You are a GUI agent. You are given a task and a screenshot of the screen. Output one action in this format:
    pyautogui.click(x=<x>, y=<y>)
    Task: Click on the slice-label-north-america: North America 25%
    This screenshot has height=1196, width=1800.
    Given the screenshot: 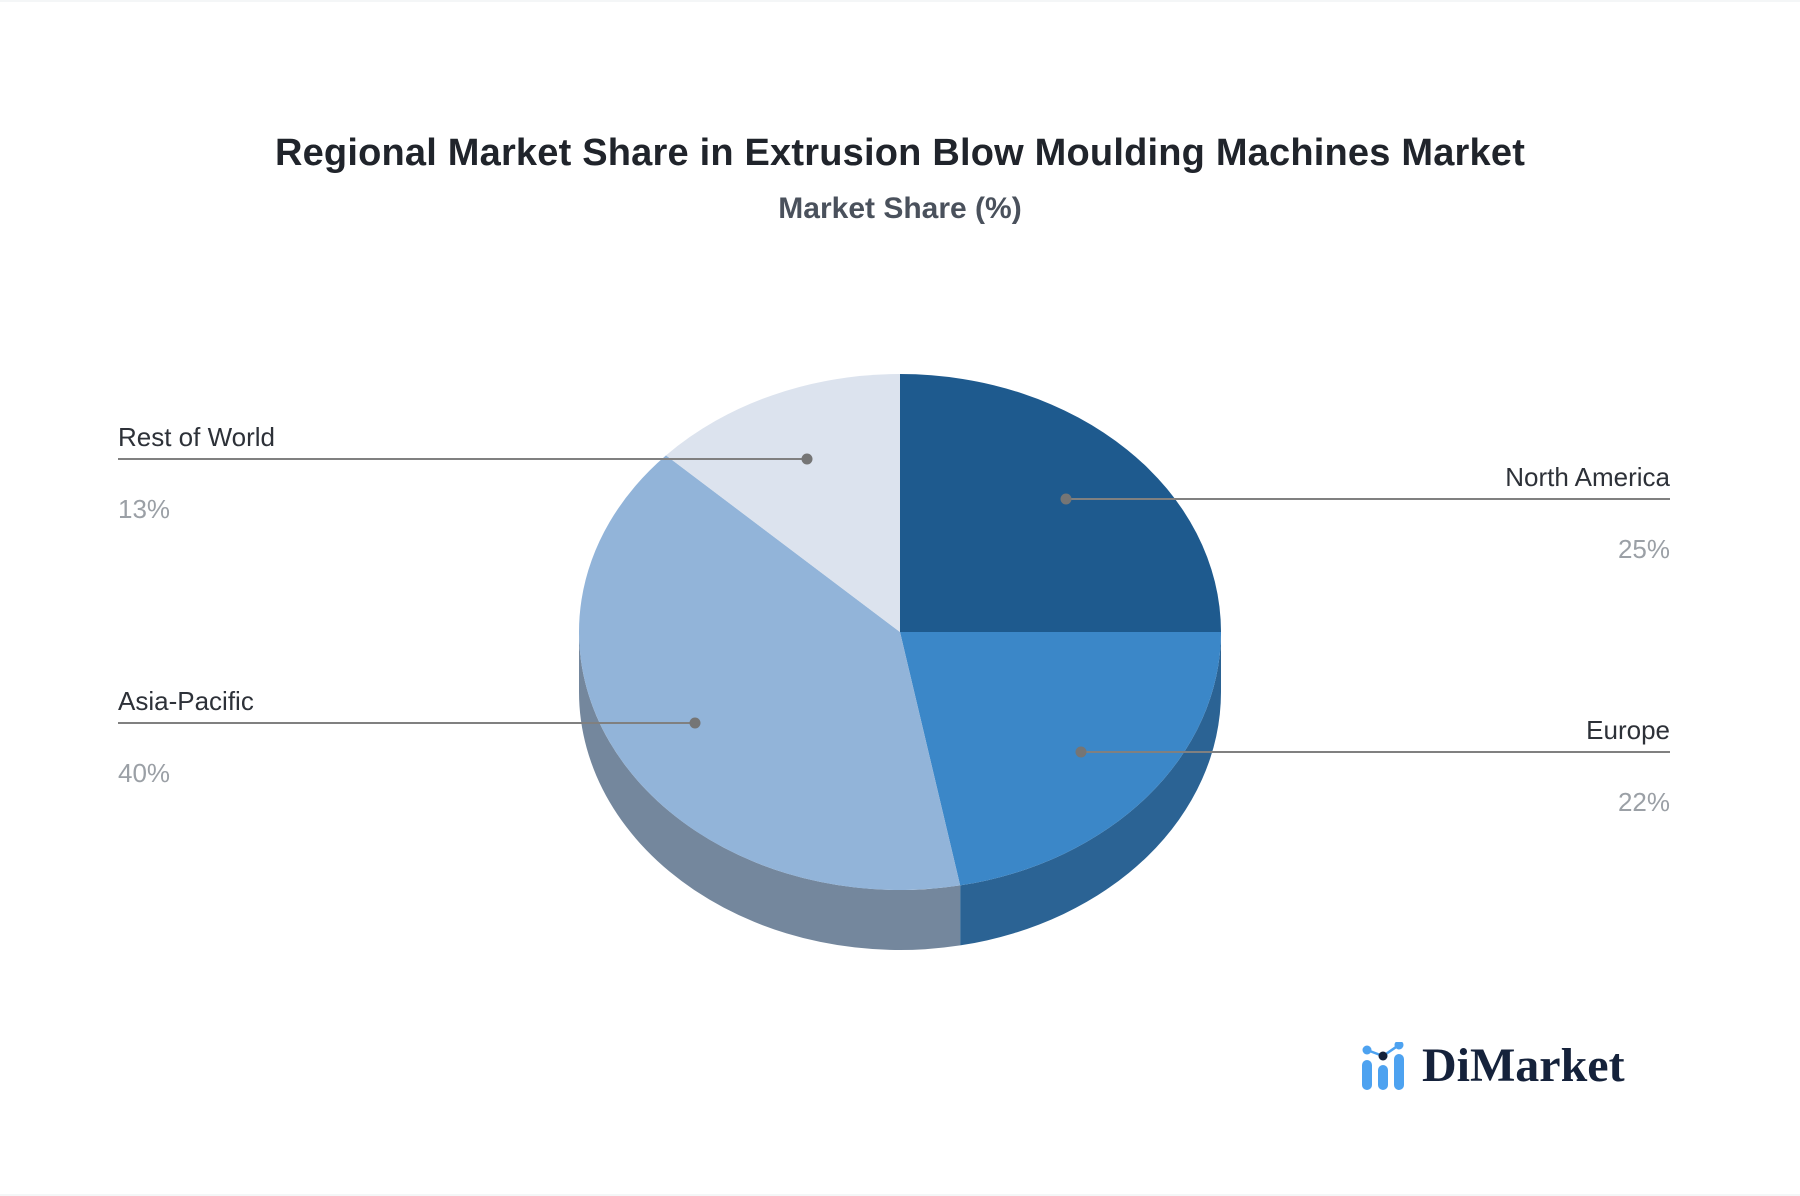 What is the action you would take?
    pyautogui.click(x=1587, y=513)
    